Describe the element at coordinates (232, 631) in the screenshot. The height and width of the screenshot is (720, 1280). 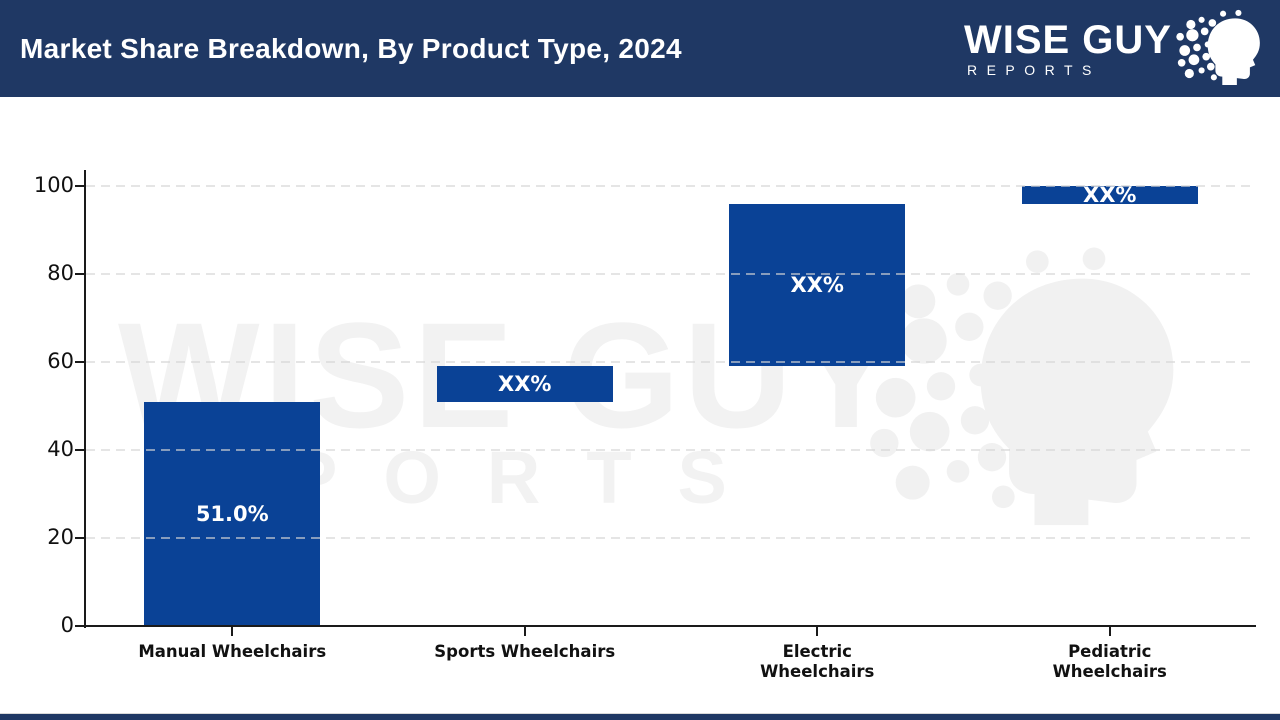
I see `x-tick-manual-wheelchairs` at that location.